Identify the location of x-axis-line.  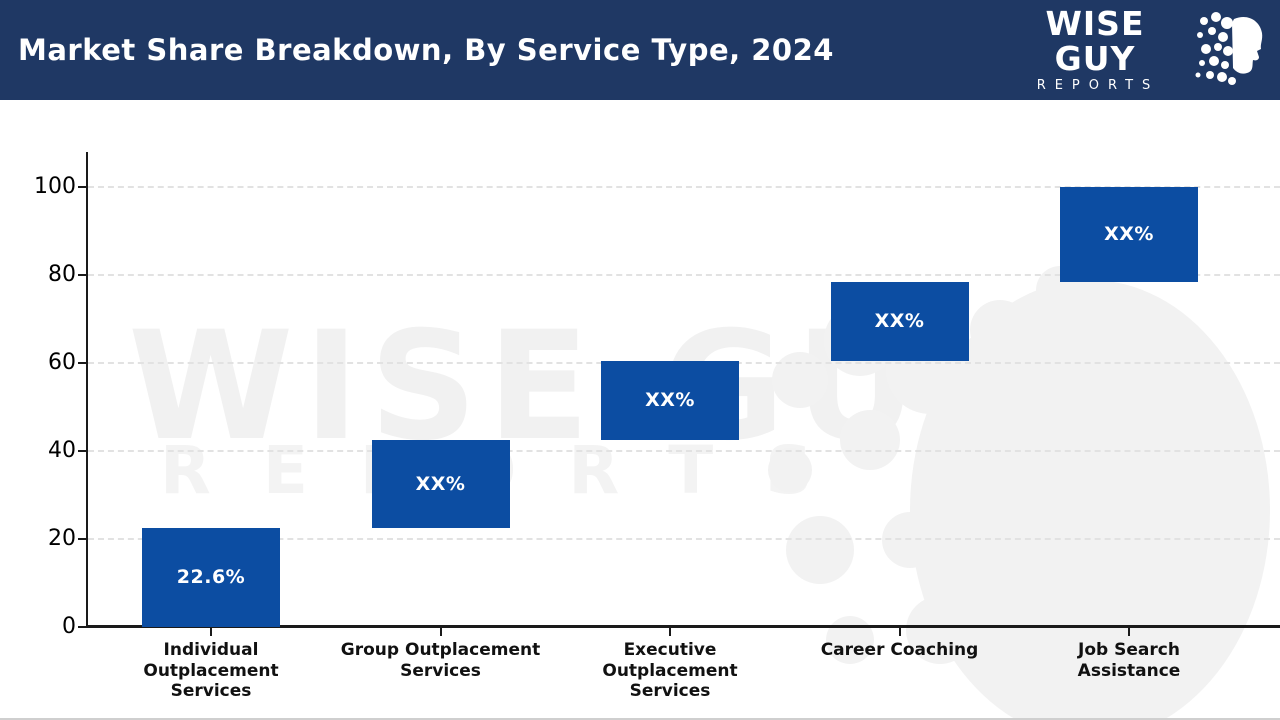
(683, 626).